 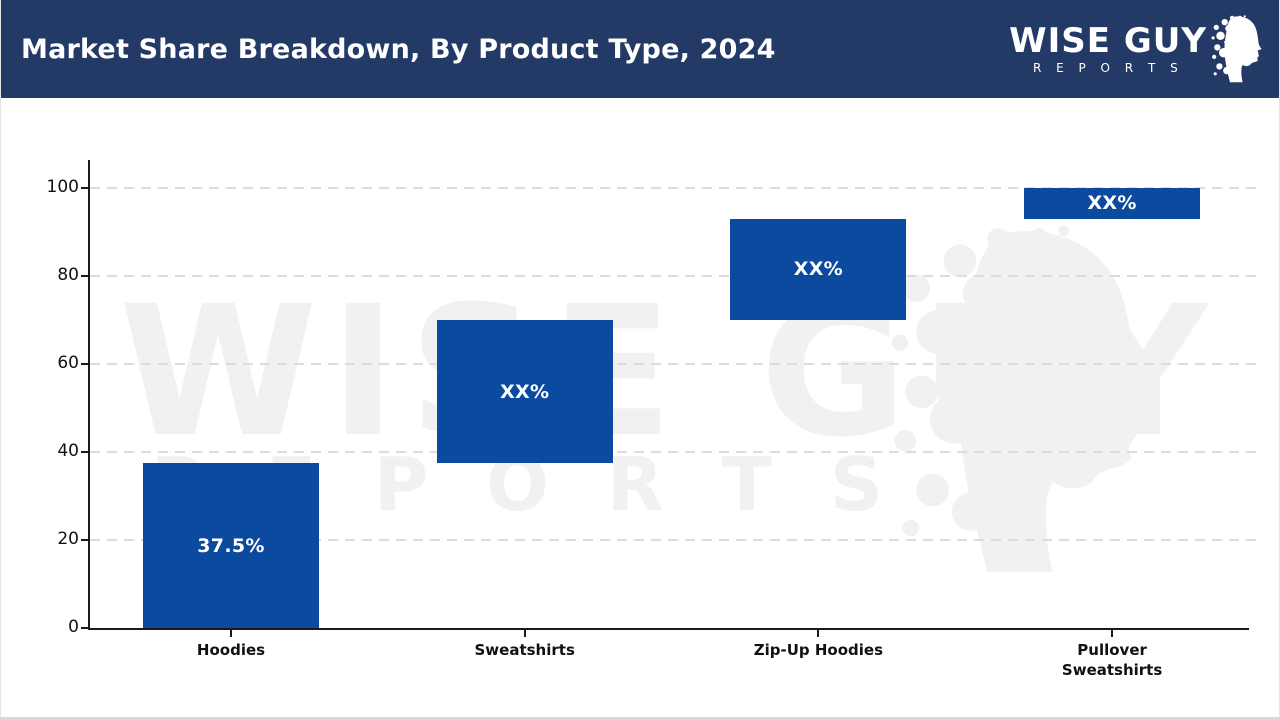 What do you see at coordinates (68, 451) in the screenshot?
I see `y-tick-label-40: 40` at bounding box center [68, 451].